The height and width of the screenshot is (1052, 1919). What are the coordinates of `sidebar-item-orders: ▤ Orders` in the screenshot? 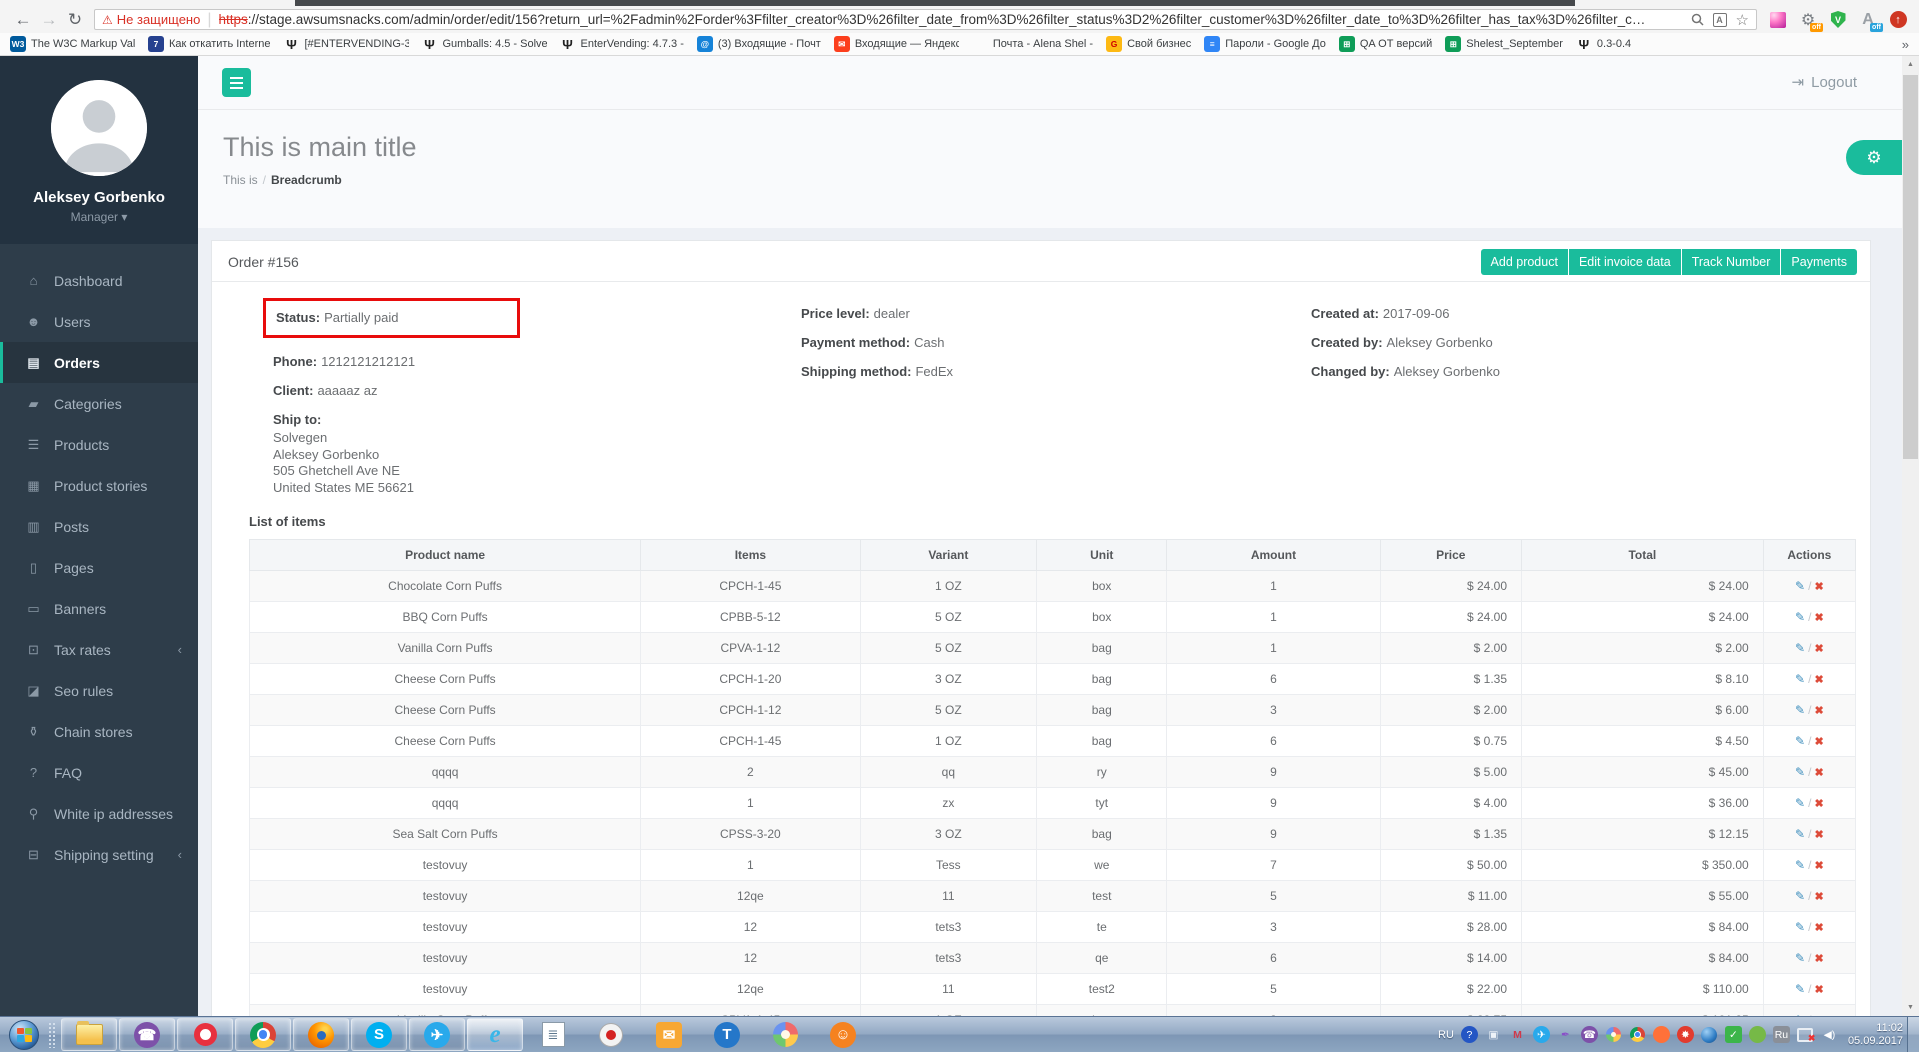 It's located at (99, 362).